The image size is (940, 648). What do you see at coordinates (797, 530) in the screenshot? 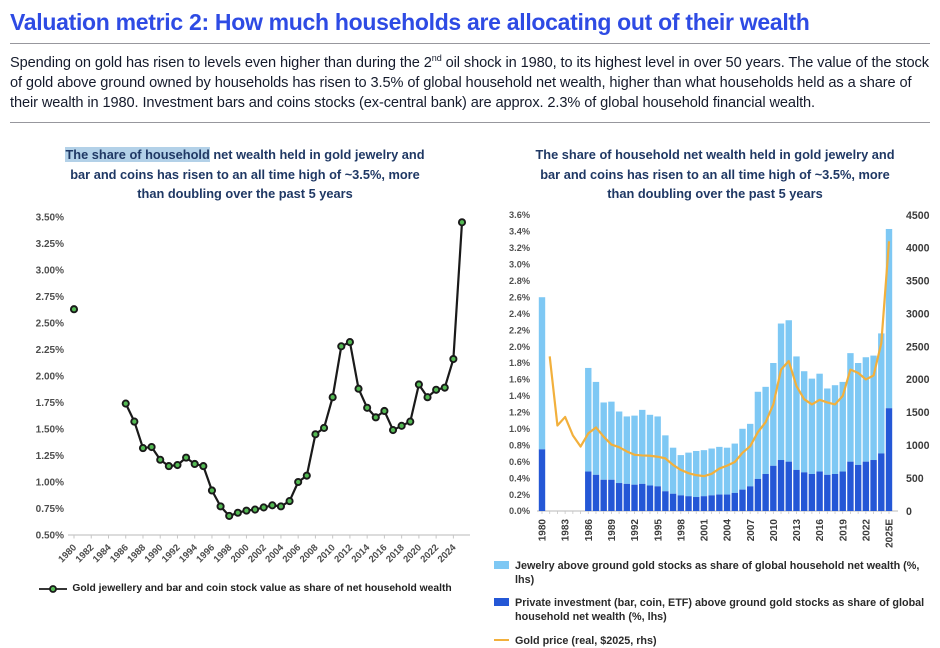
I see `svg-text: 2013` at bounding box center [797, 530].